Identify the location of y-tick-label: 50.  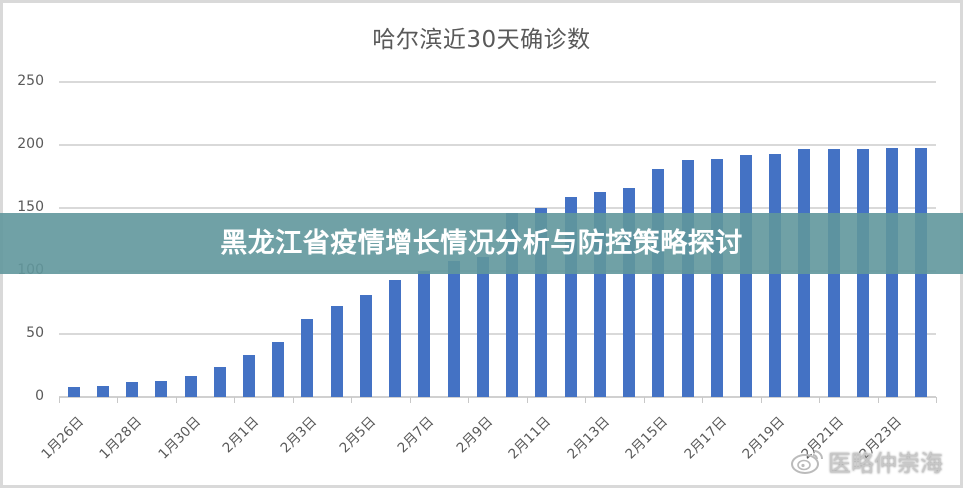
(35, 333).